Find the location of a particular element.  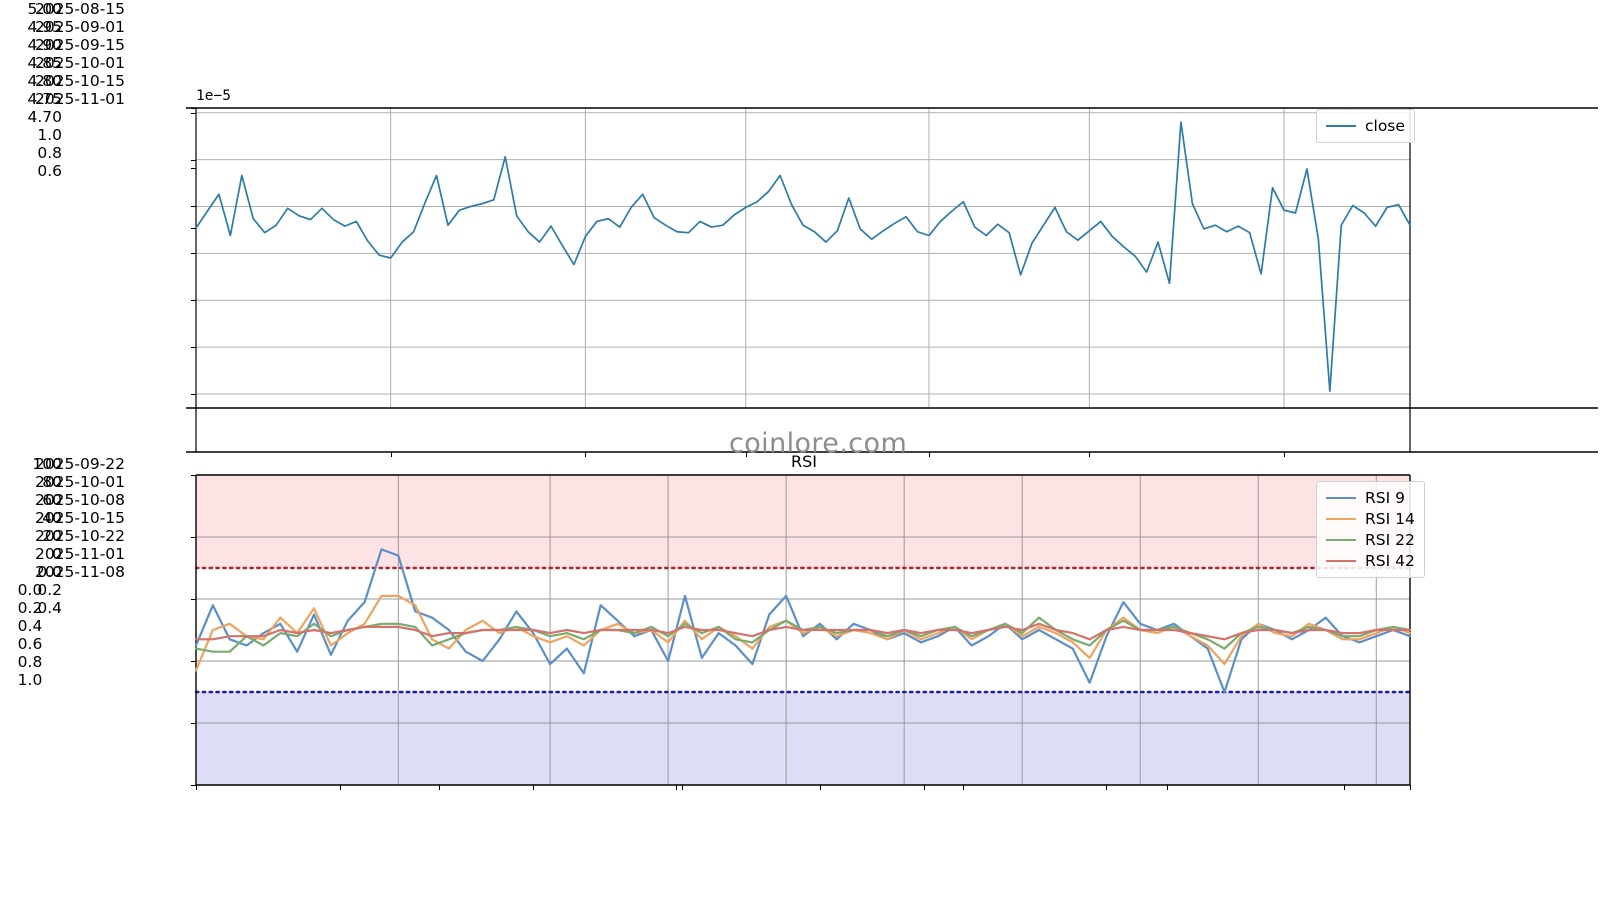

rsi-legend: RSI 9 RSI 14 RSI 22 RSI 42 is located at coordinates (1370, 529).